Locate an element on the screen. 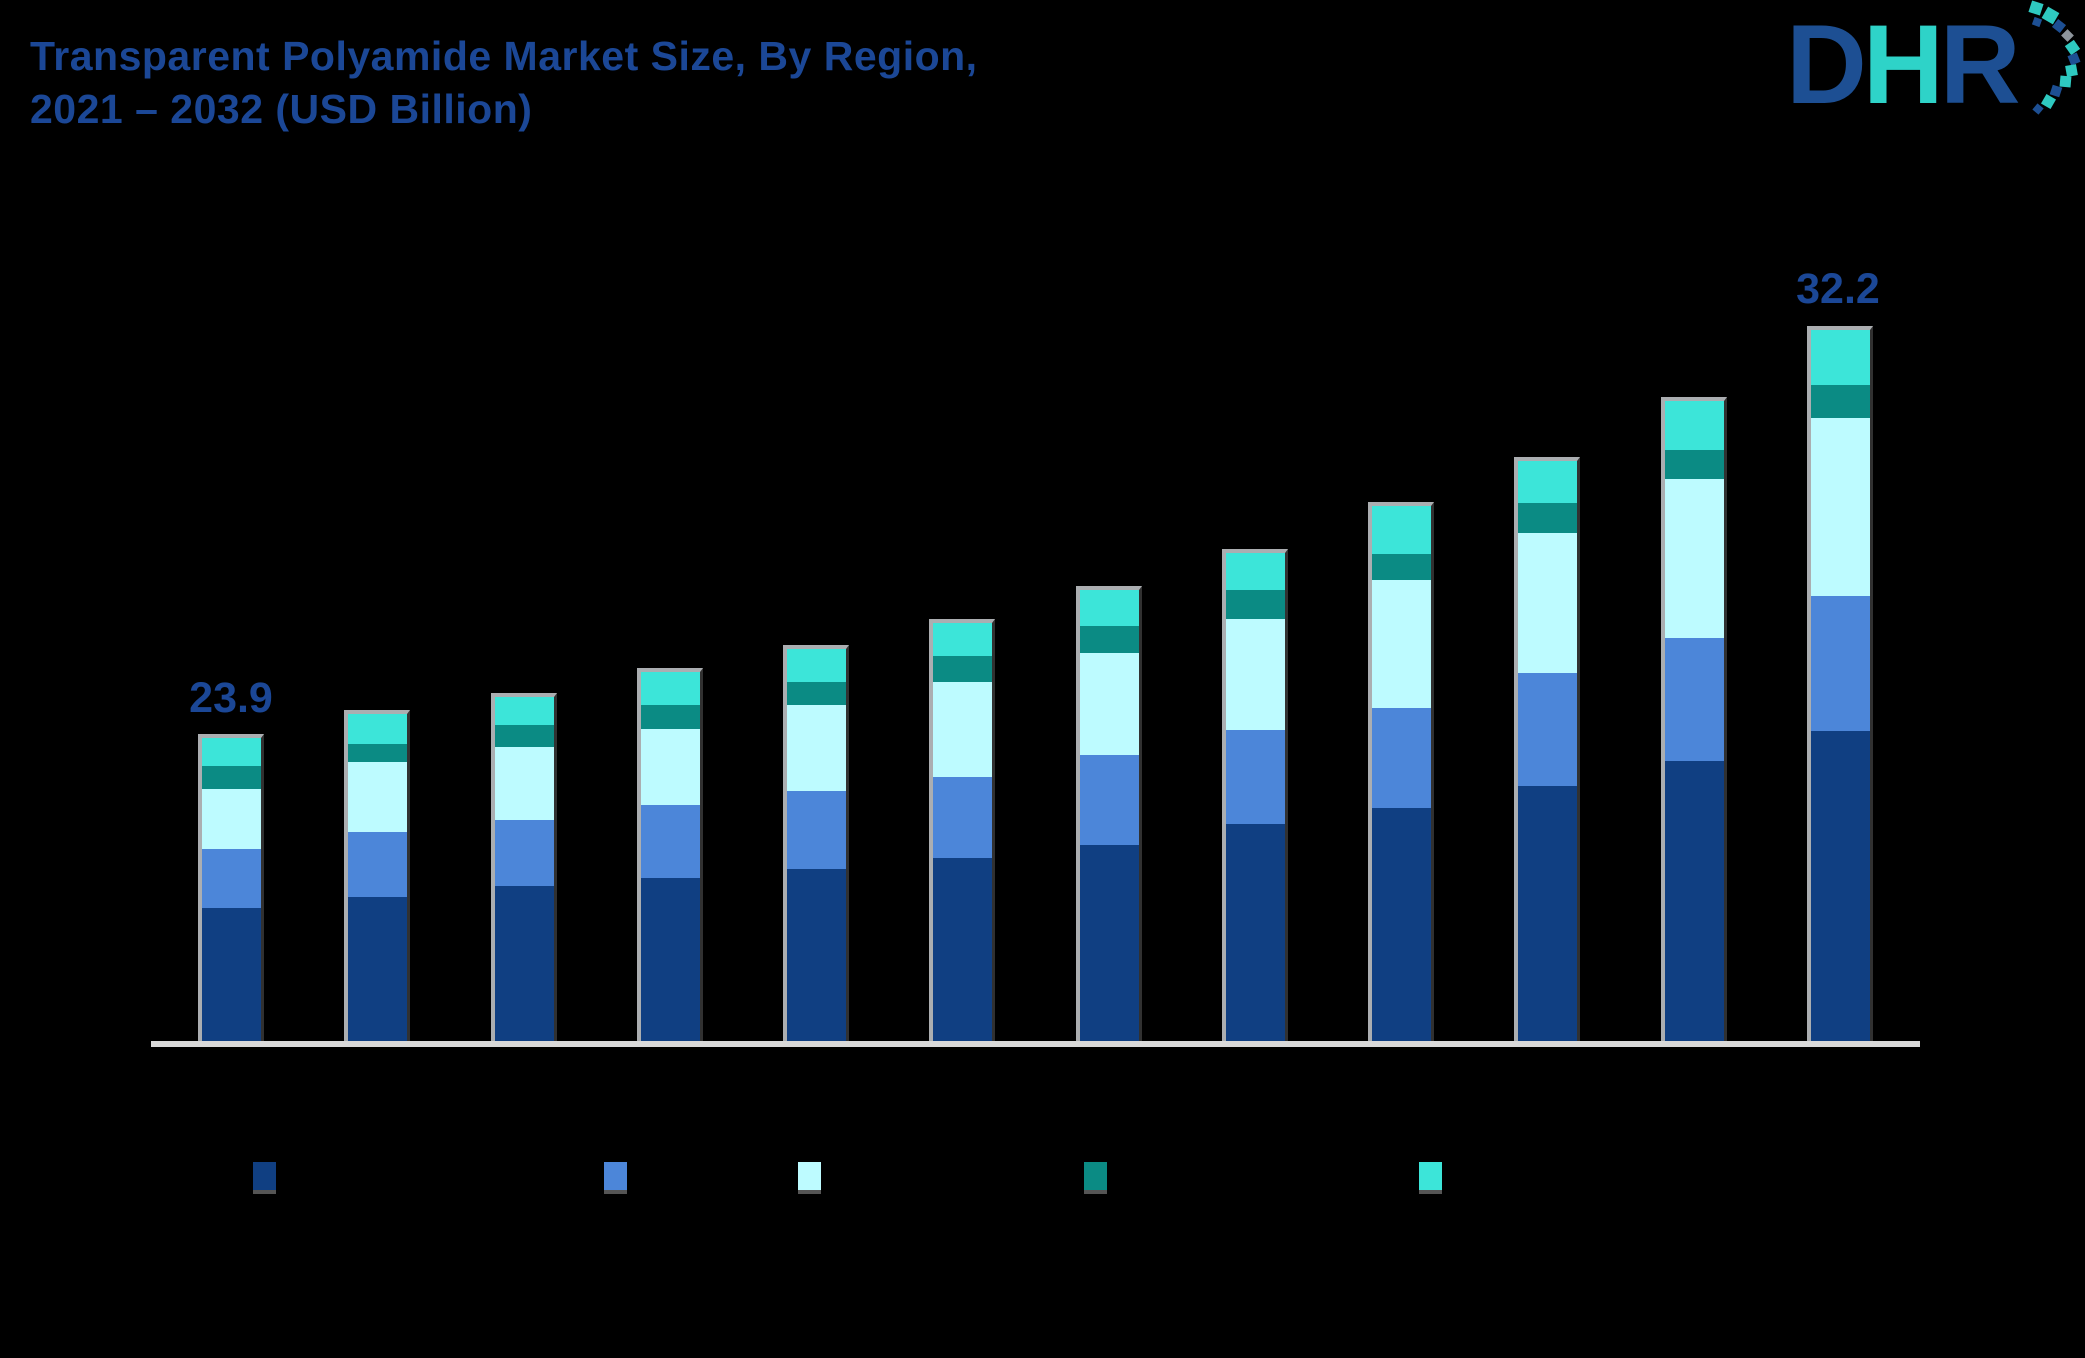 The image size is (2085, 1358). value-label-first-bar: 23.9 is located at coordinates (231, 698).